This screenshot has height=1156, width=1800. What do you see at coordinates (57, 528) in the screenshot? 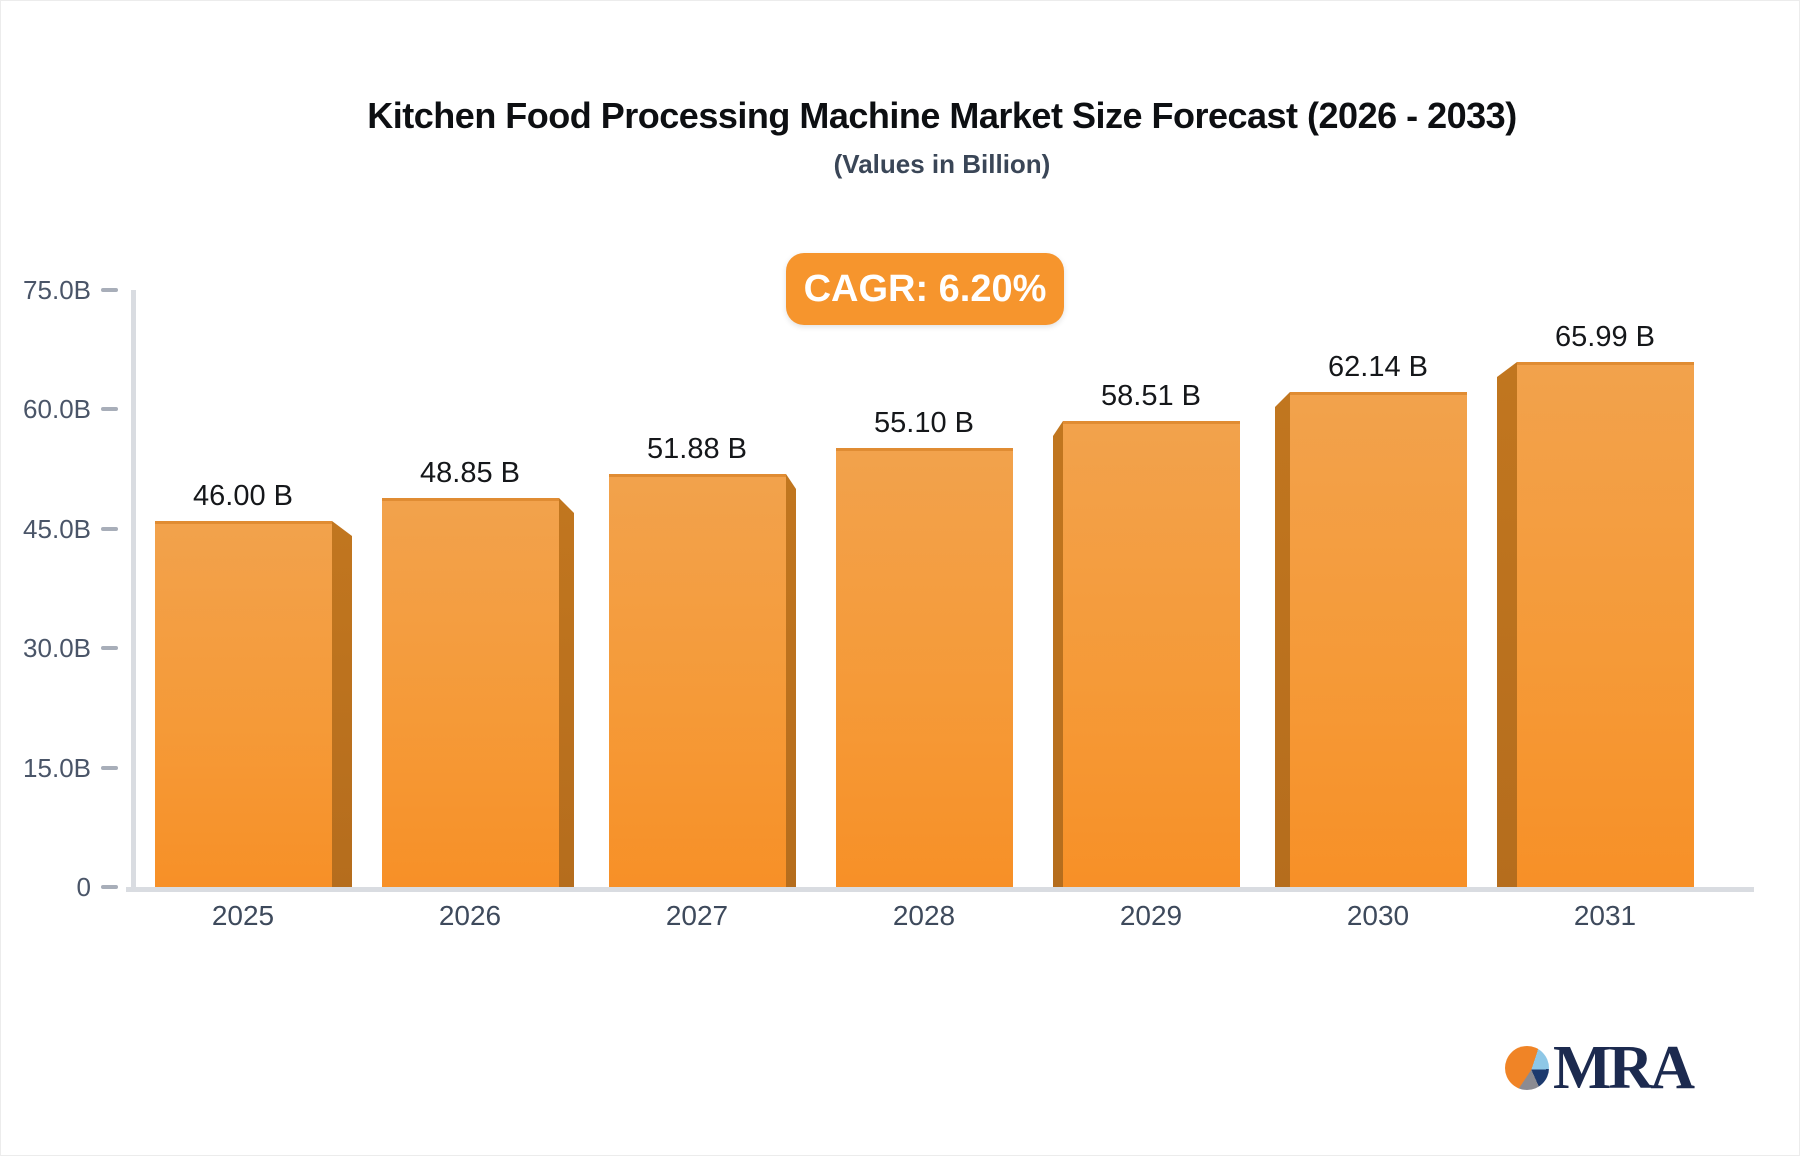
I see `y-axis-tick-label: 45.0B` at bounding box center [57, 528].